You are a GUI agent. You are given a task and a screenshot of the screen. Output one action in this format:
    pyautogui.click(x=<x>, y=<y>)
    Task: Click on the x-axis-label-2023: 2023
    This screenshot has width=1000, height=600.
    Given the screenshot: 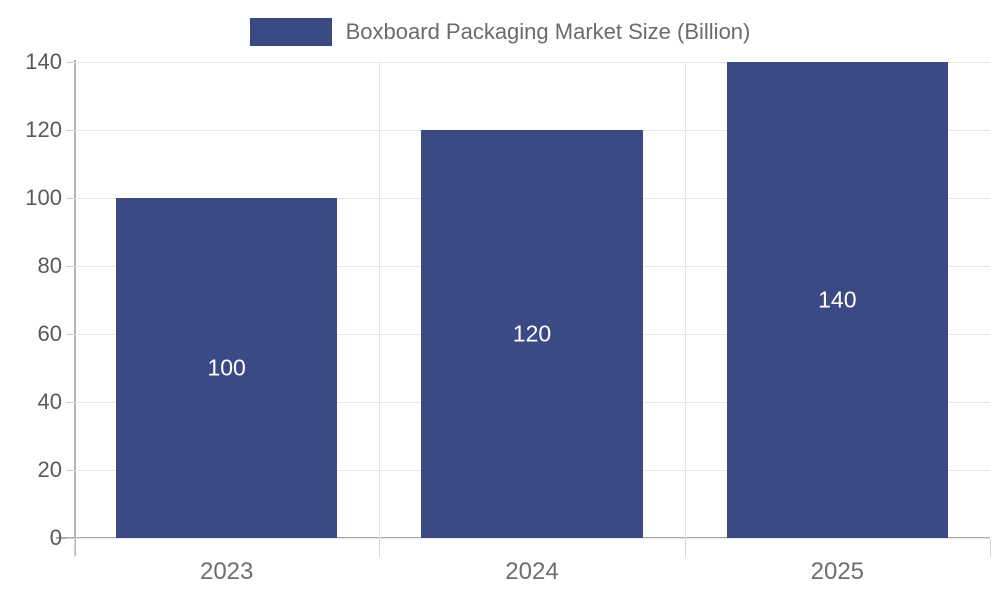 What is the action you would take?
    pyautogui.click(x=226, y=571)
    